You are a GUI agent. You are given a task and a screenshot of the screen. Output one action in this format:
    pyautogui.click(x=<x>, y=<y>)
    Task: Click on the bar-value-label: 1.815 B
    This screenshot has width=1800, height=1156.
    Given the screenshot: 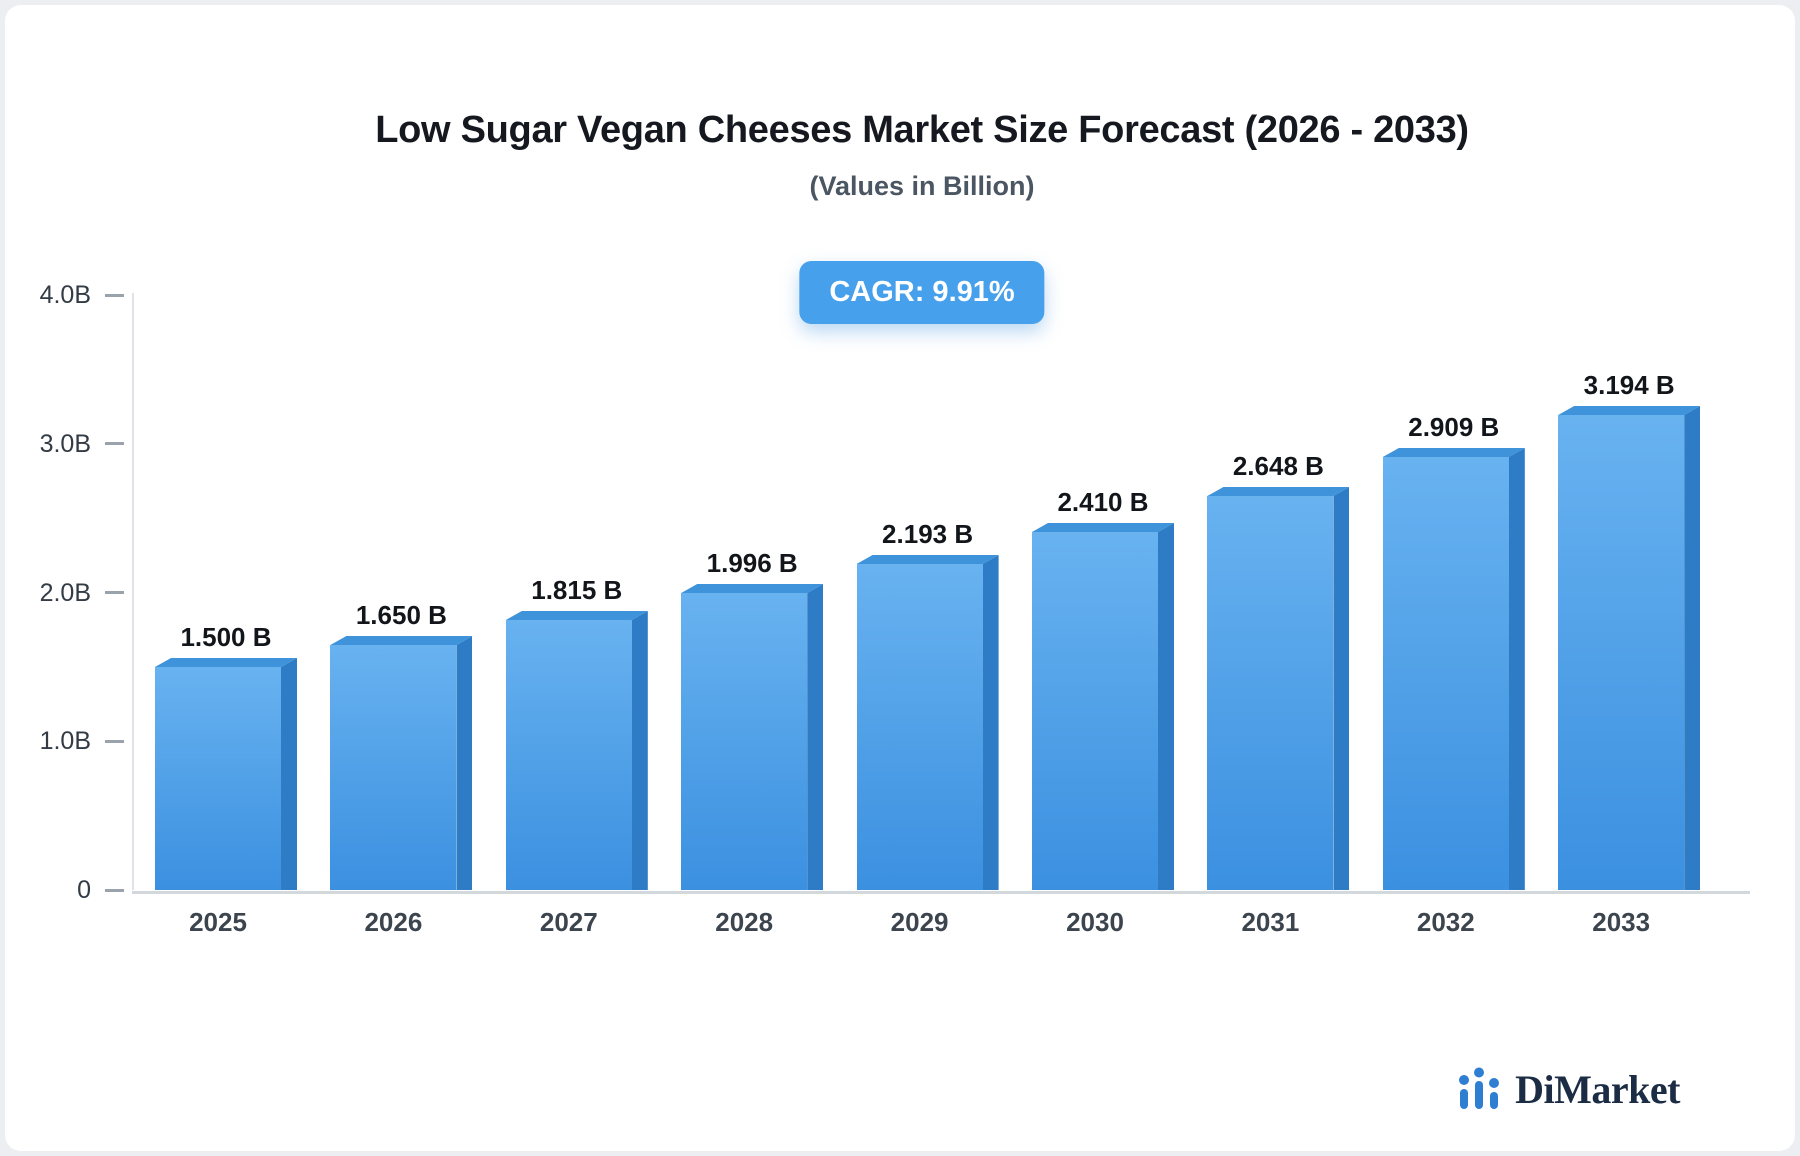 What is the action you would take?
    pyautogui.click(x=577, y=590)
    